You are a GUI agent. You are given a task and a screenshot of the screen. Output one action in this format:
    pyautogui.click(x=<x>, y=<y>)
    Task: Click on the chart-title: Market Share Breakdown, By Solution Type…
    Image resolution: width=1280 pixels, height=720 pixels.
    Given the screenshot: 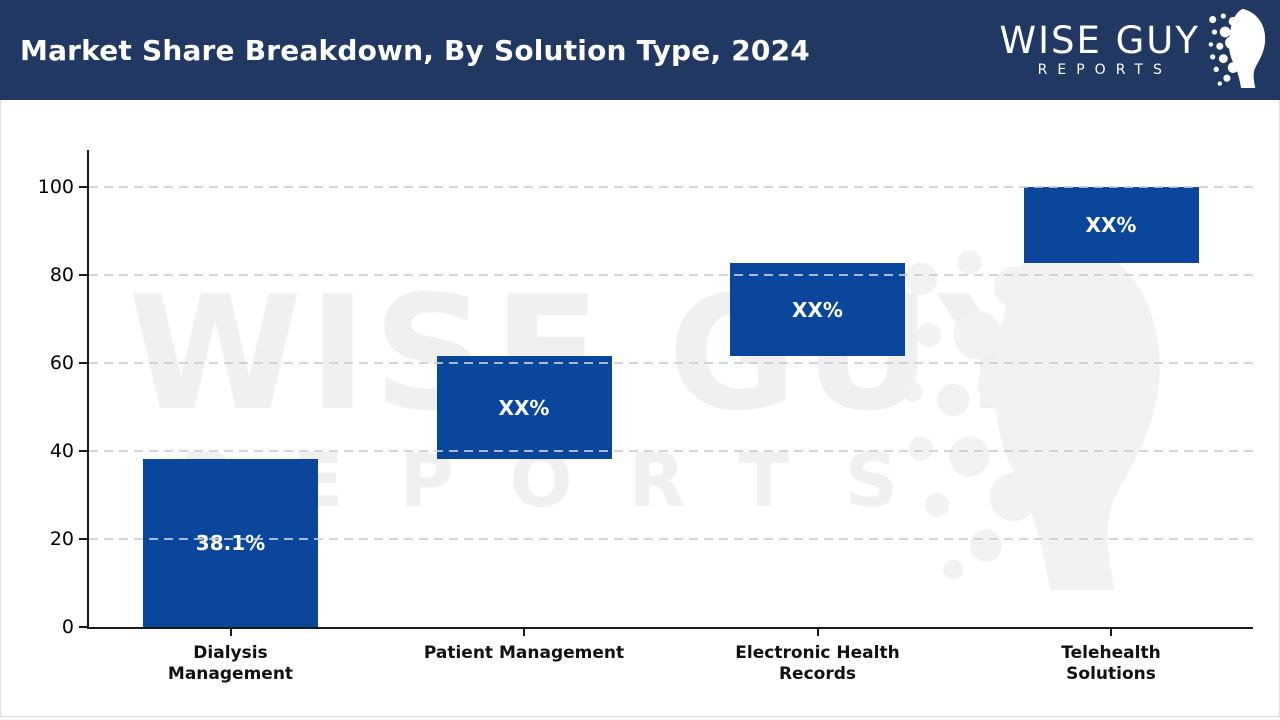 What is the action you would take?
    pyautogui.click(x=415, y=50)
    